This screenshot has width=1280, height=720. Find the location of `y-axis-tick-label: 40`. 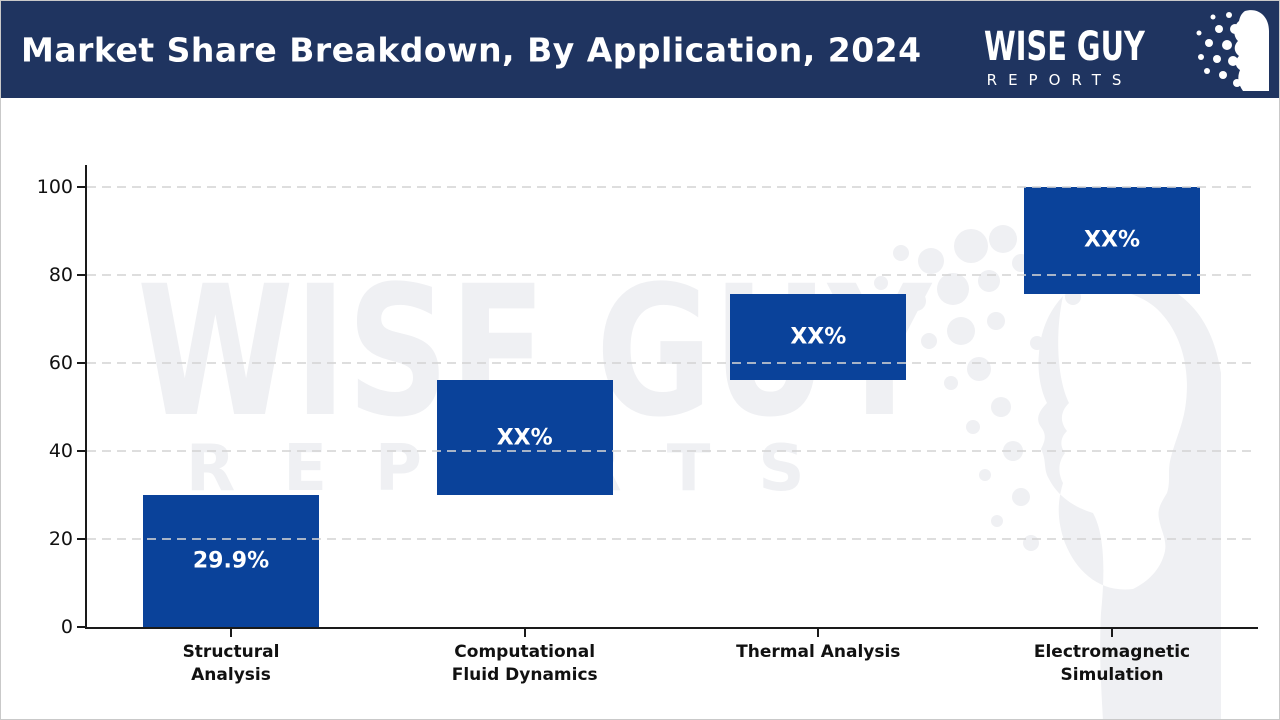

y-axis-tick-label: 40 is located at coordinates (60, 451).